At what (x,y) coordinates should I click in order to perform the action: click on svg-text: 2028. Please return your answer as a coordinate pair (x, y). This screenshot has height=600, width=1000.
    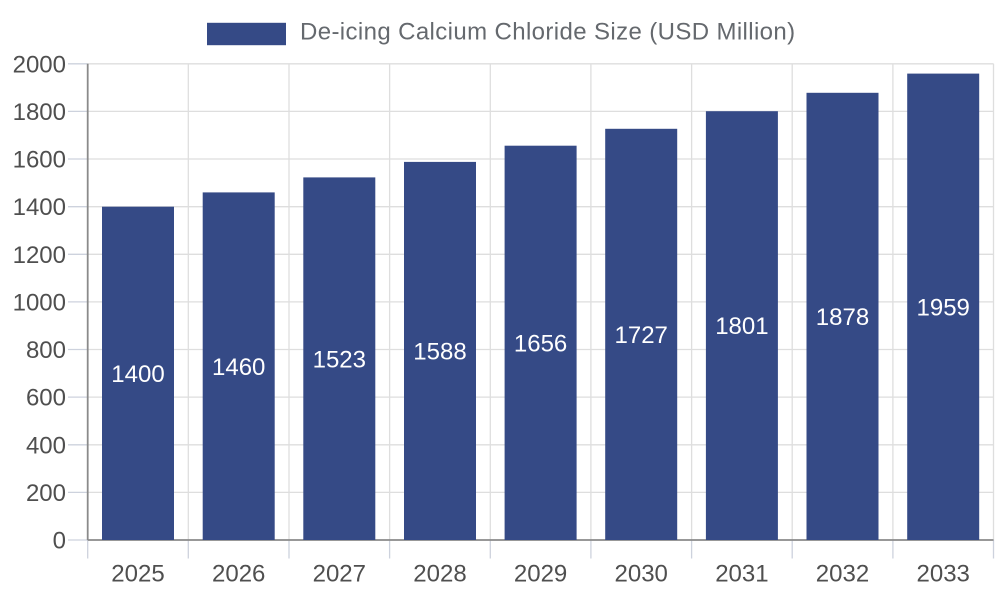
    Looking at the image, I should click on (439, 574).